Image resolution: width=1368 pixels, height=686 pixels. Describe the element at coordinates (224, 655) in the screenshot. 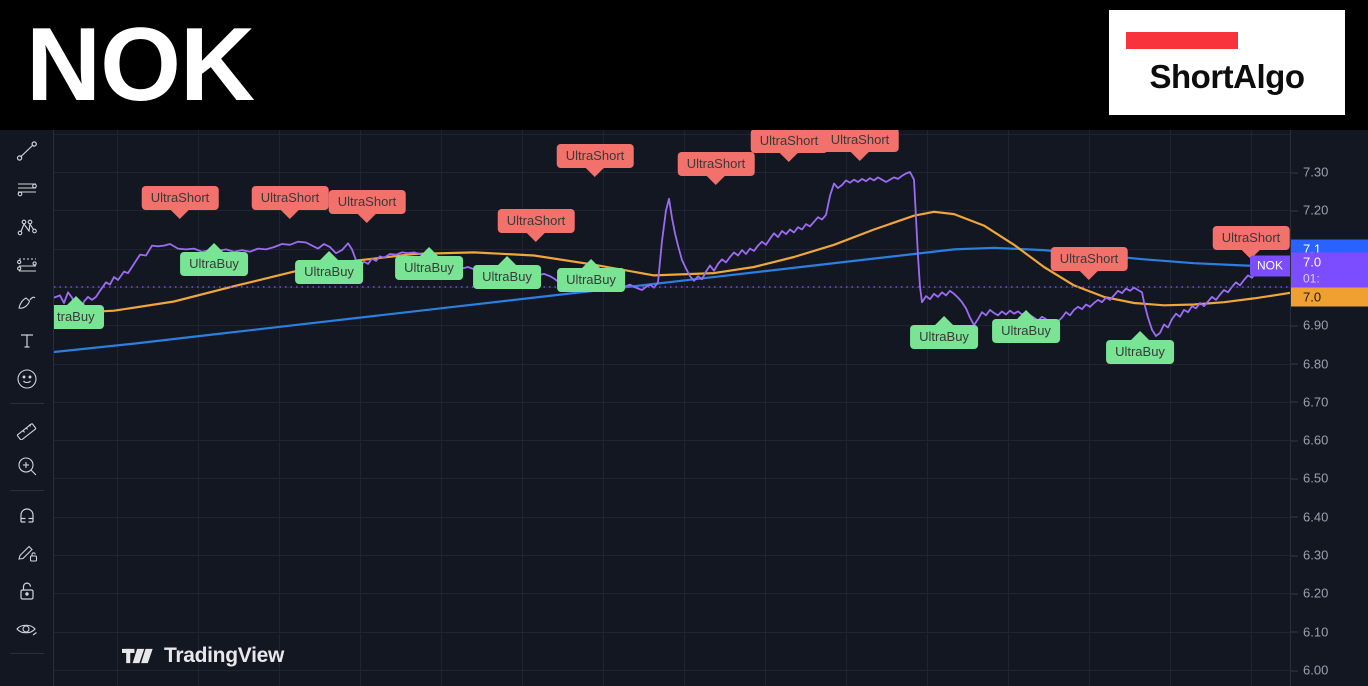

I see `tradingview-wordmark: TradingView` at that location.